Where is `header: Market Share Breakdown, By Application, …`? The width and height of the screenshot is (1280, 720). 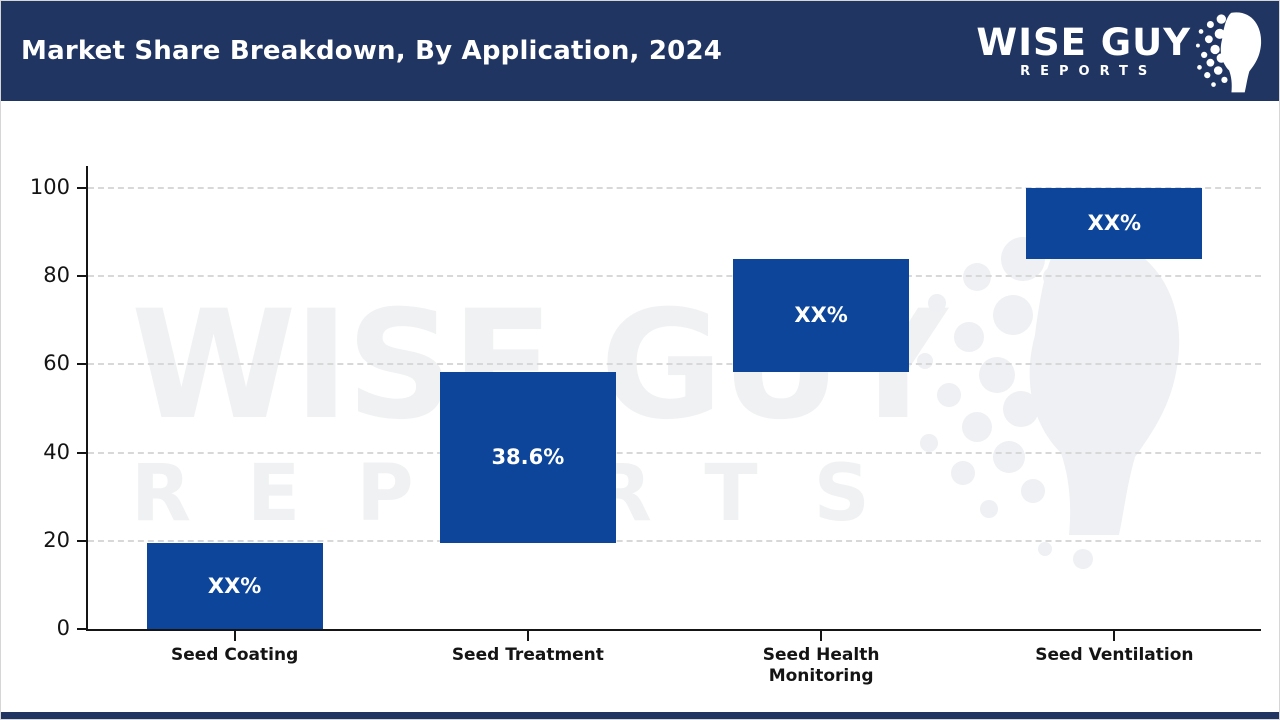
header: Market Share Breakdown, By Application, … is located at coordinates (640, 51).